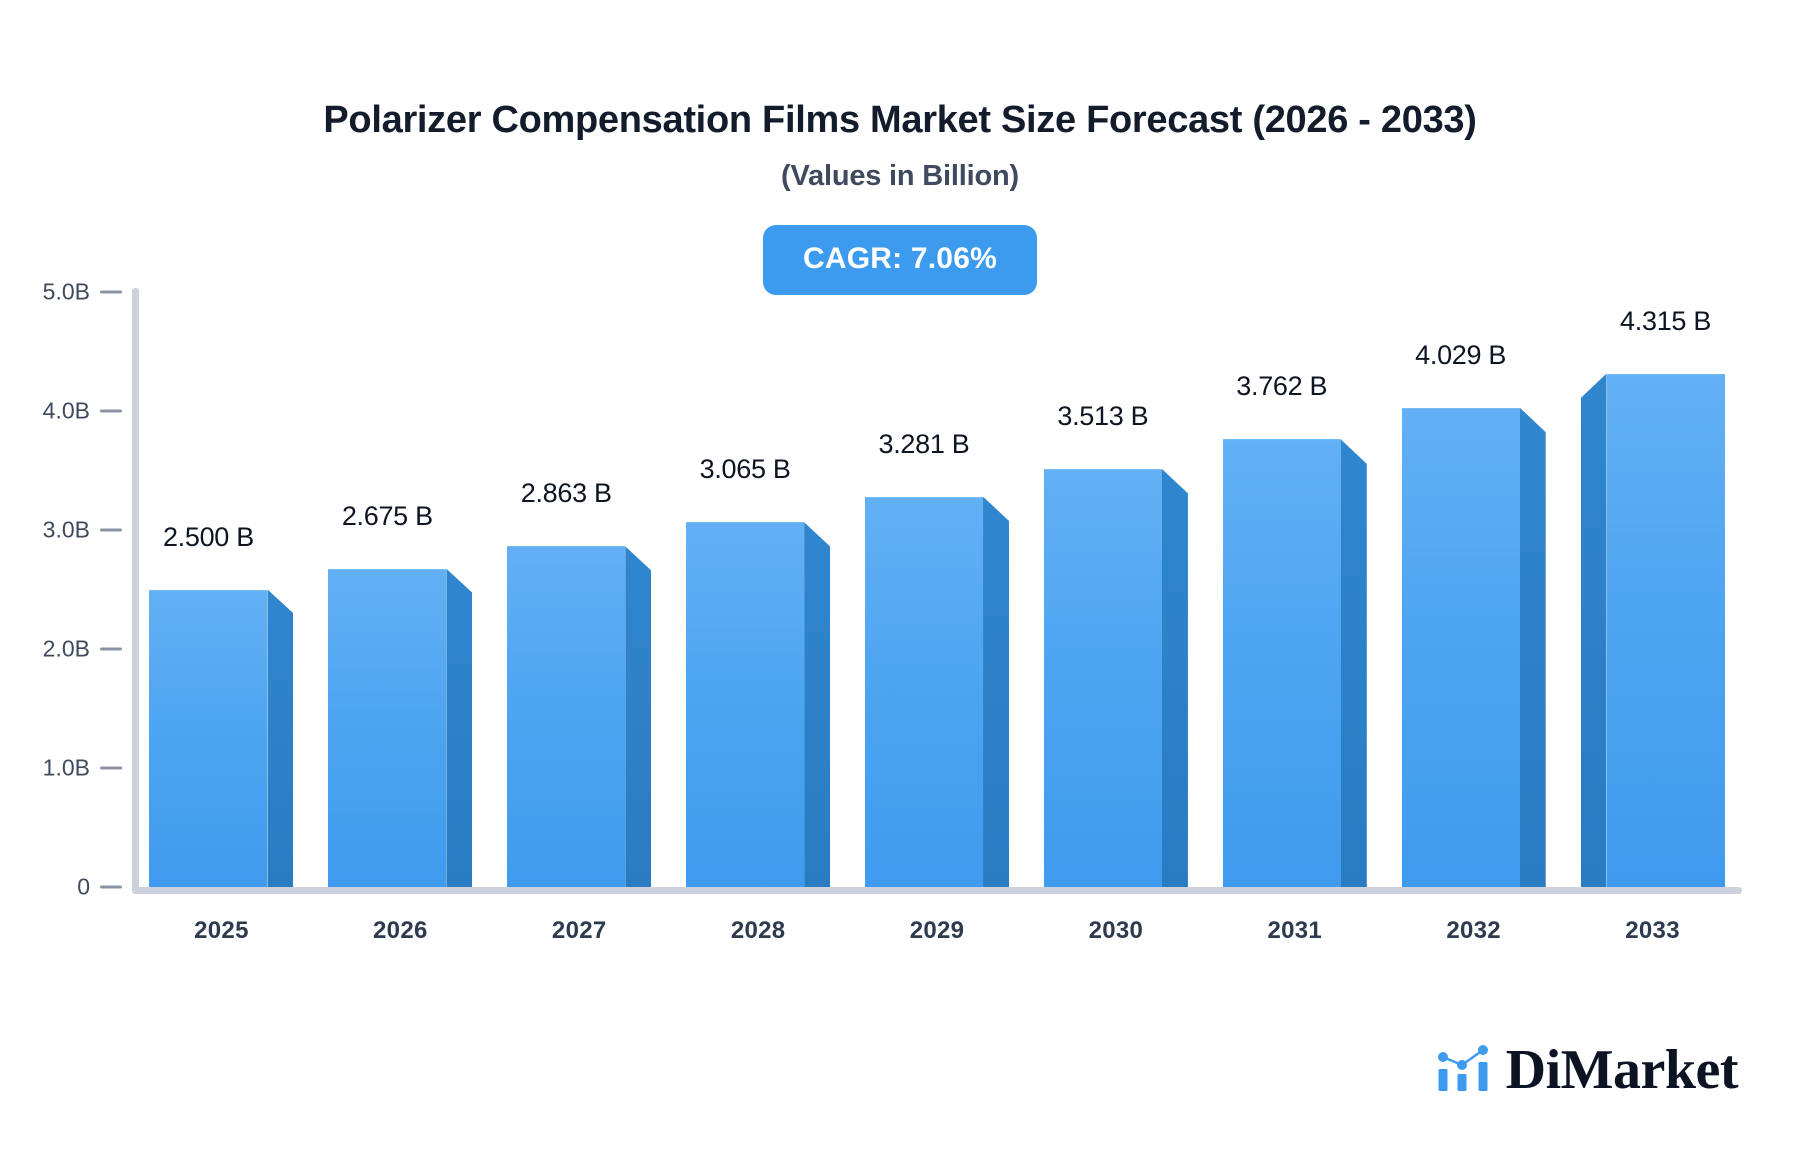 The image size is (1800, 1156). What do you see at coordinates (758, 930) in the screenshot?
I see `x-axis-tick-2028: 2028` at bounding box center [758, 930].